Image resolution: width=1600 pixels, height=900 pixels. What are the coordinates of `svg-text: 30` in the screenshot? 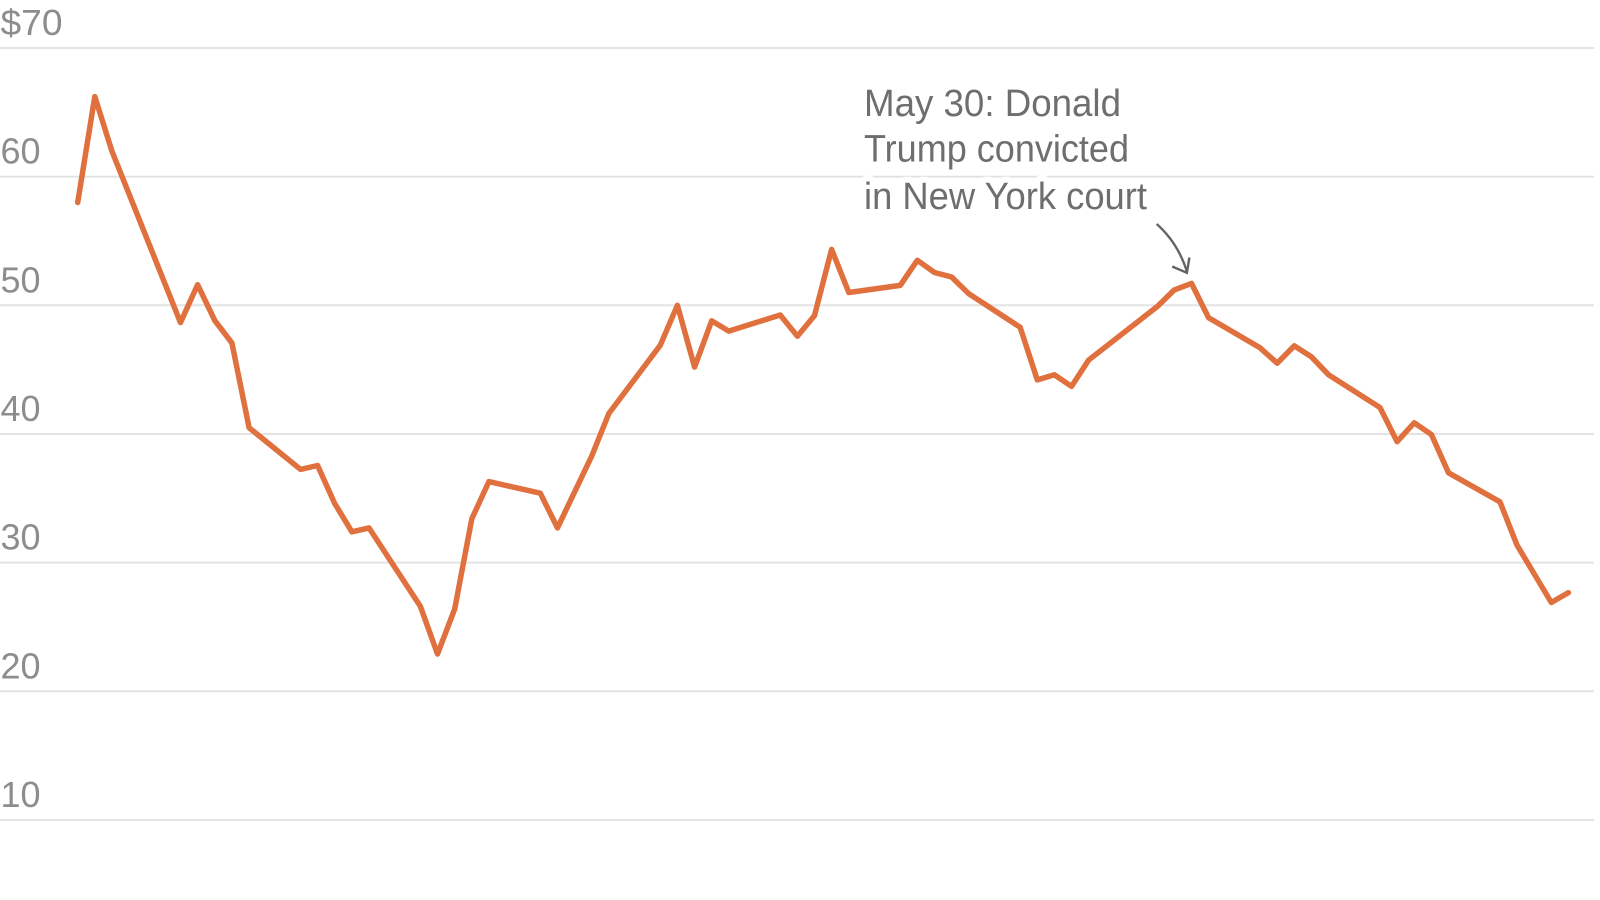 It's located at (21, 537).